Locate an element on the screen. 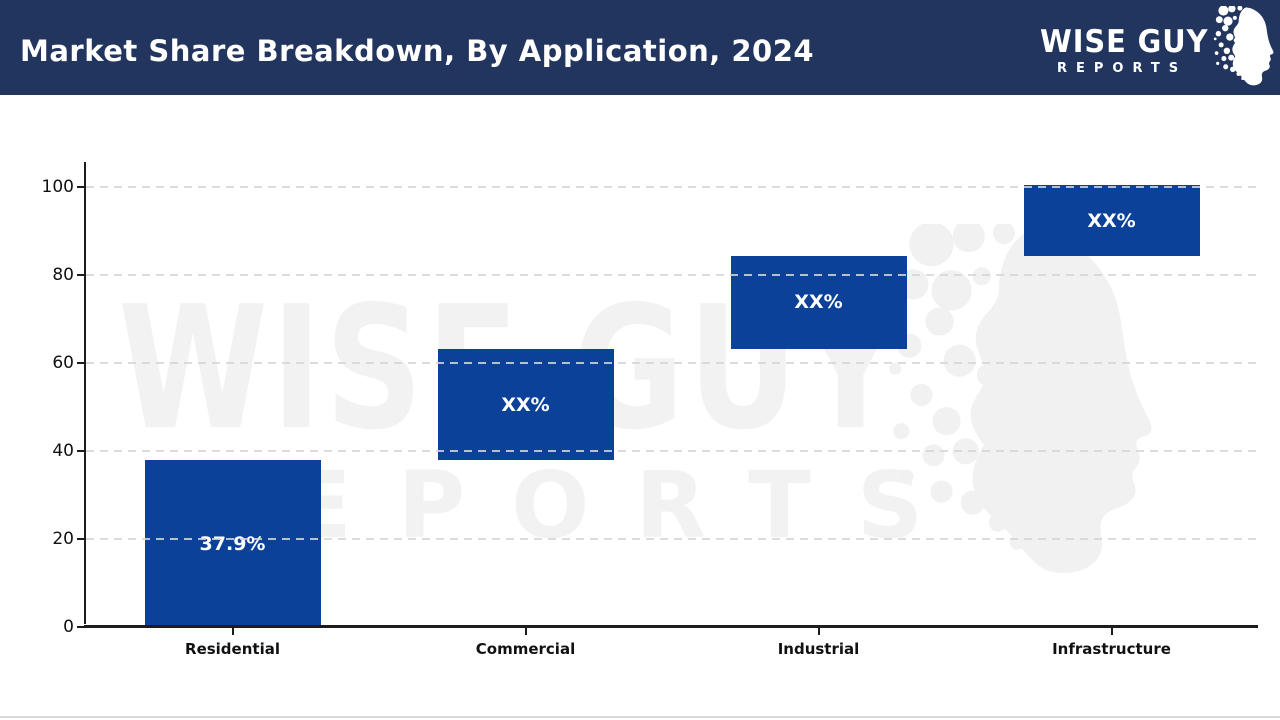  x-tick-infrastructure is located at coordinates (1111, 631).